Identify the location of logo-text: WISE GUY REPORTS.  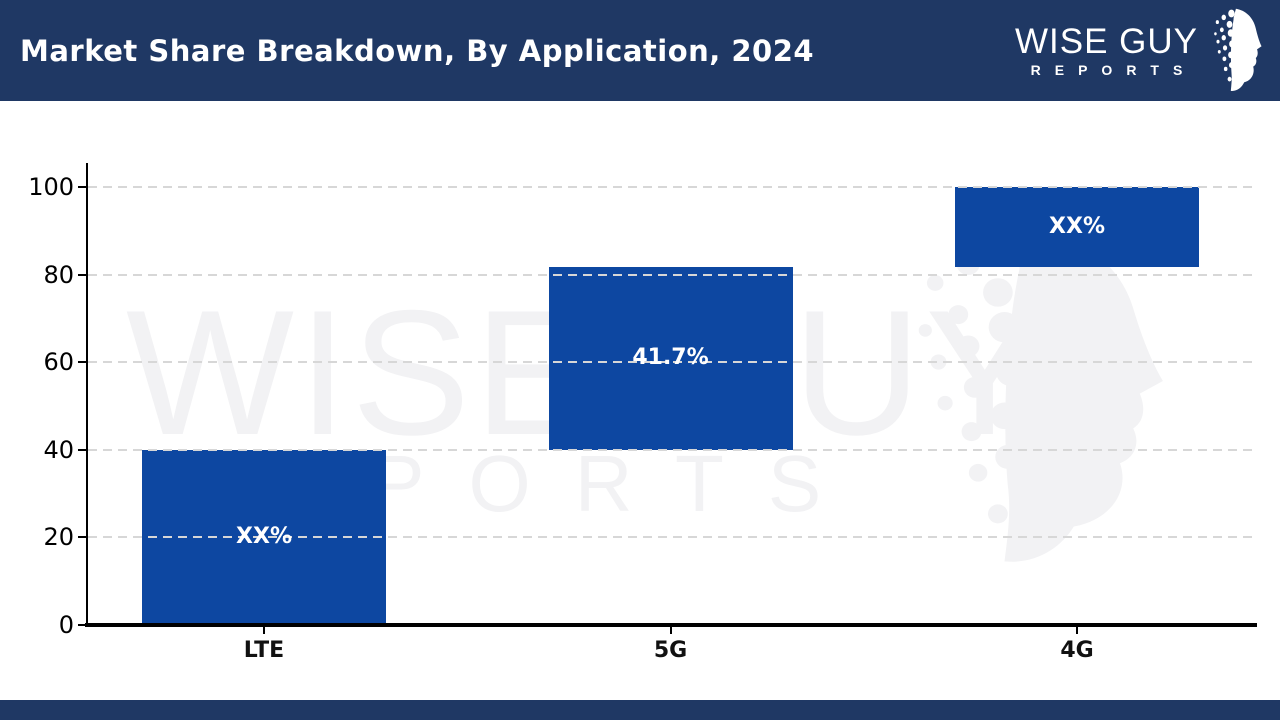
(1106, 50).